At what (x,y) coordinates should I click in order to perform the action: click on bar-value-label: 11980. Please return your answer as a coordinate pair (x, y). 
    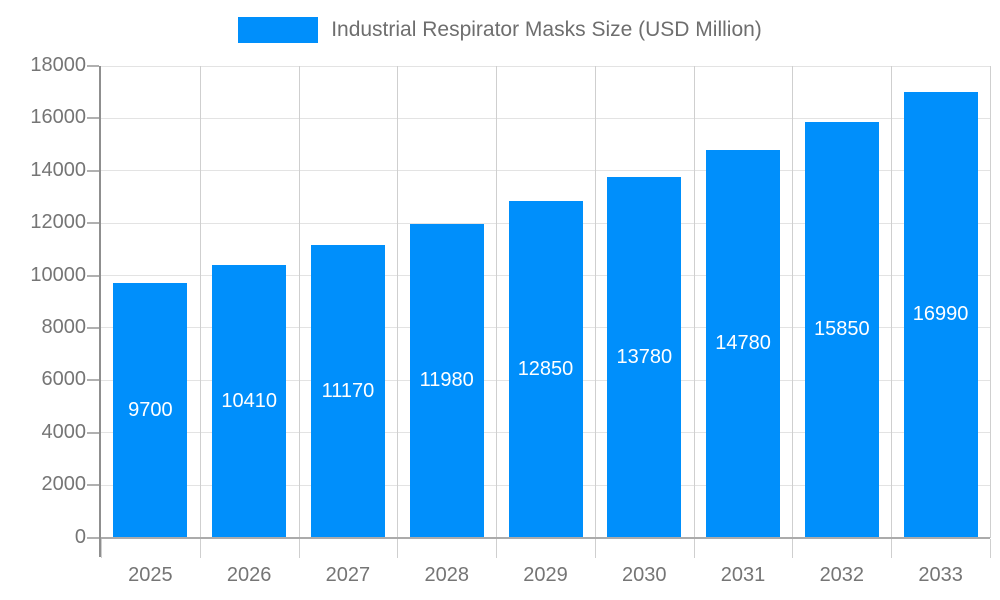
    Looking at the image, I should click on (446, 380).